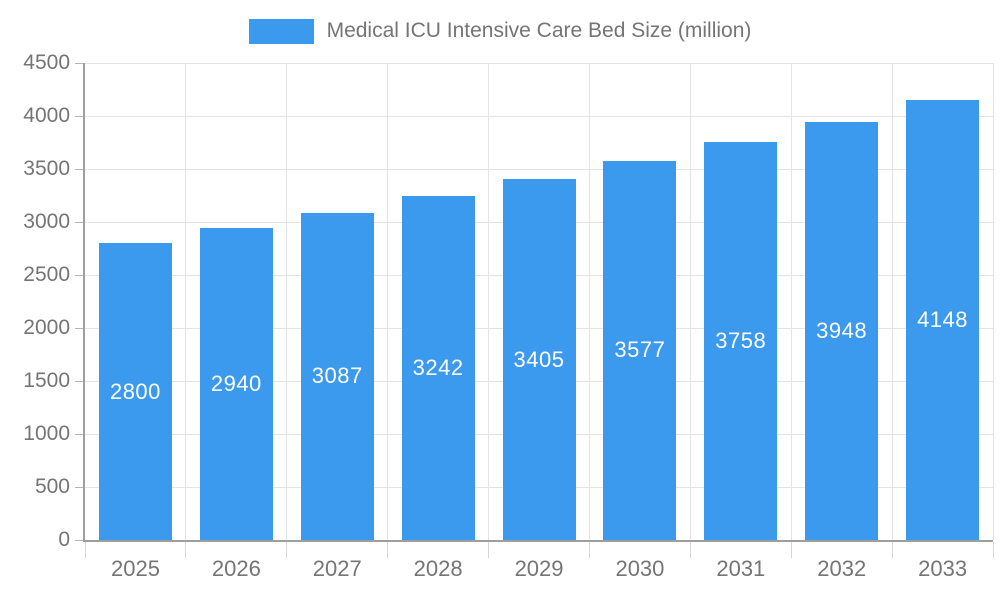 This screenshot has width=1000, height=600. I want to click on bar-value-label-2025: 2800, so click(135, 391).